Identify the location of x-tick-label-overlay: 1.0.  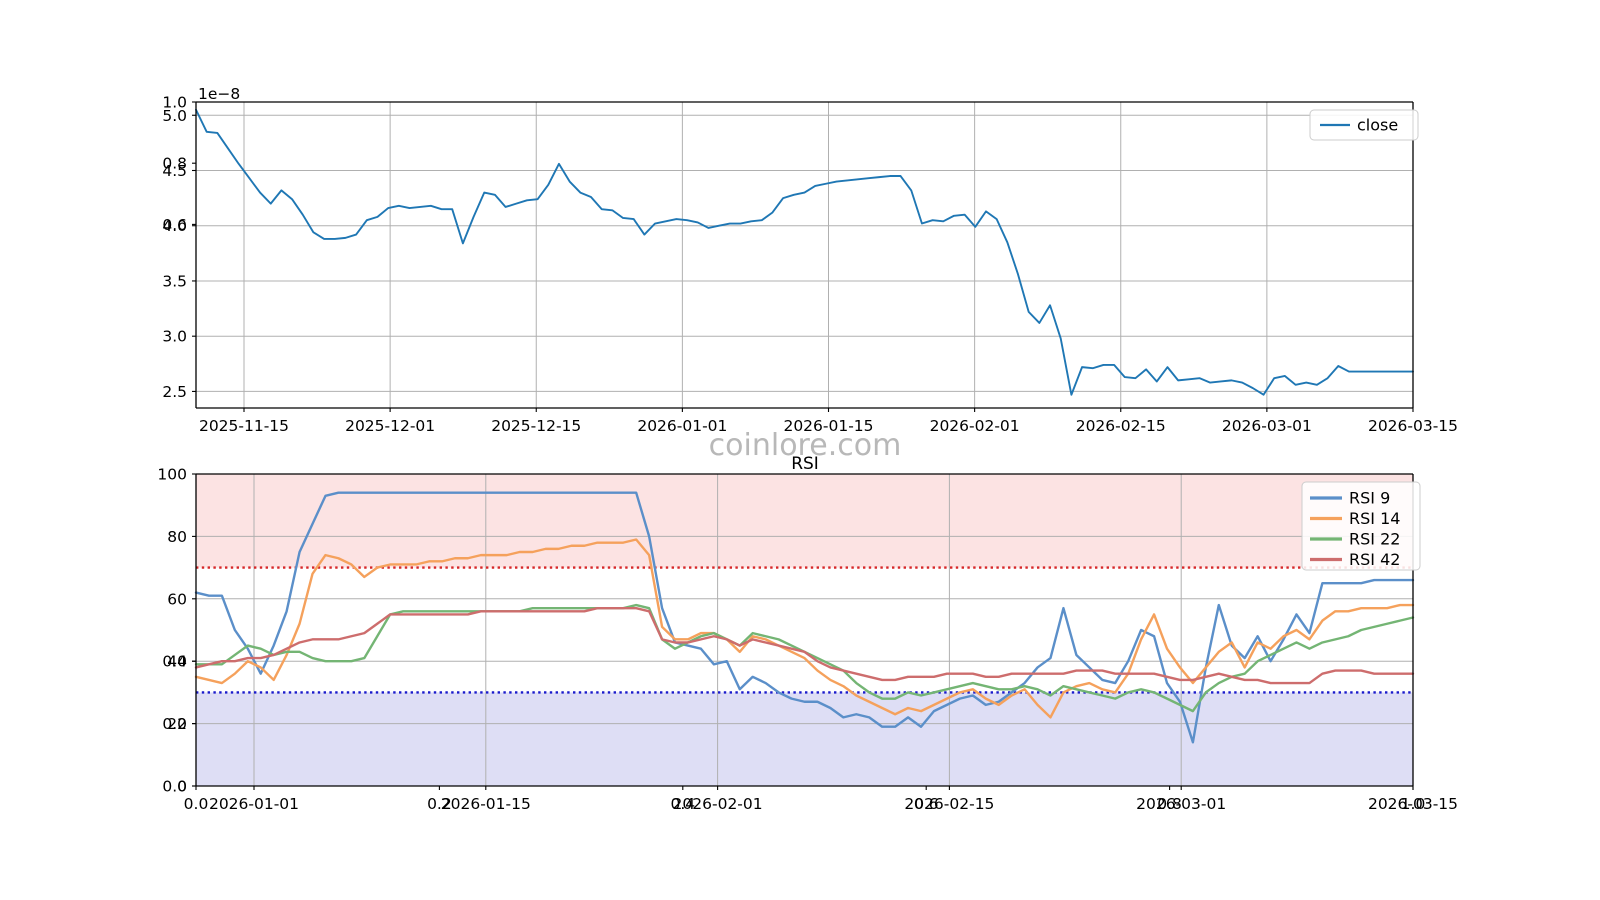
(1413, 804).